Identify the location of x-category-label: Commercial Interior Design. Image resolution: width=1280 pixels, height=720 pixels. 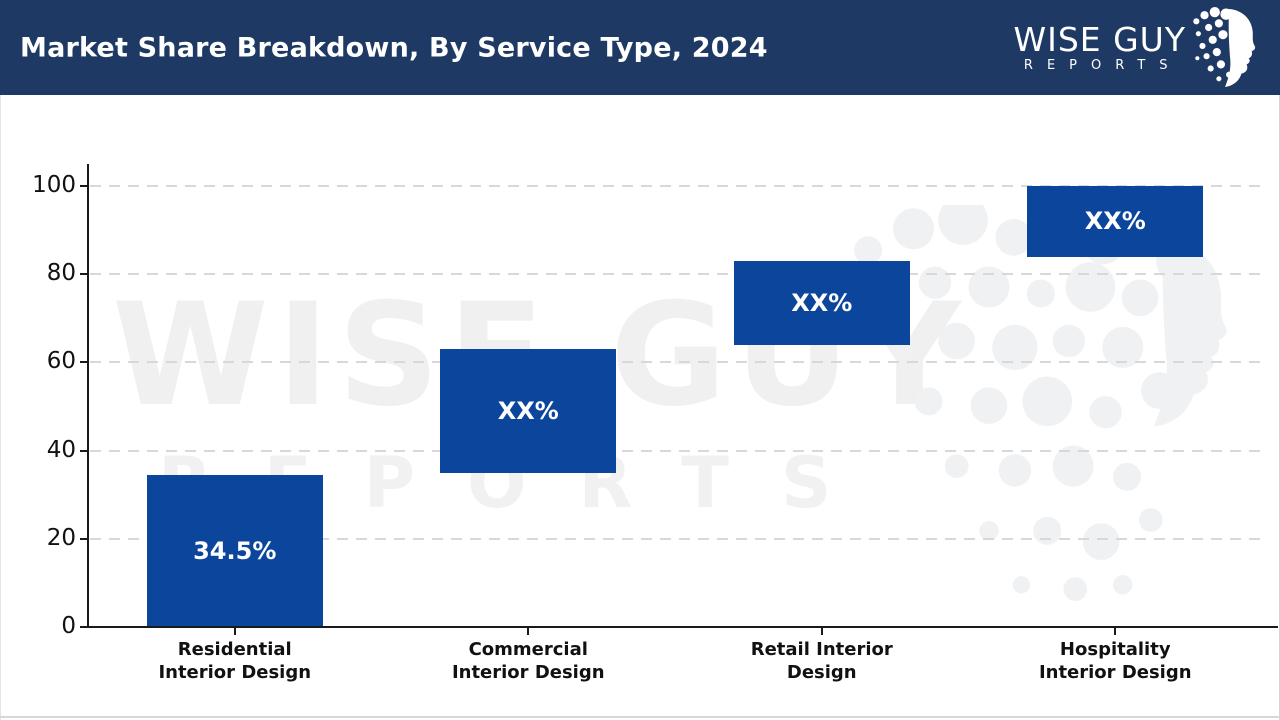
(528, 661).